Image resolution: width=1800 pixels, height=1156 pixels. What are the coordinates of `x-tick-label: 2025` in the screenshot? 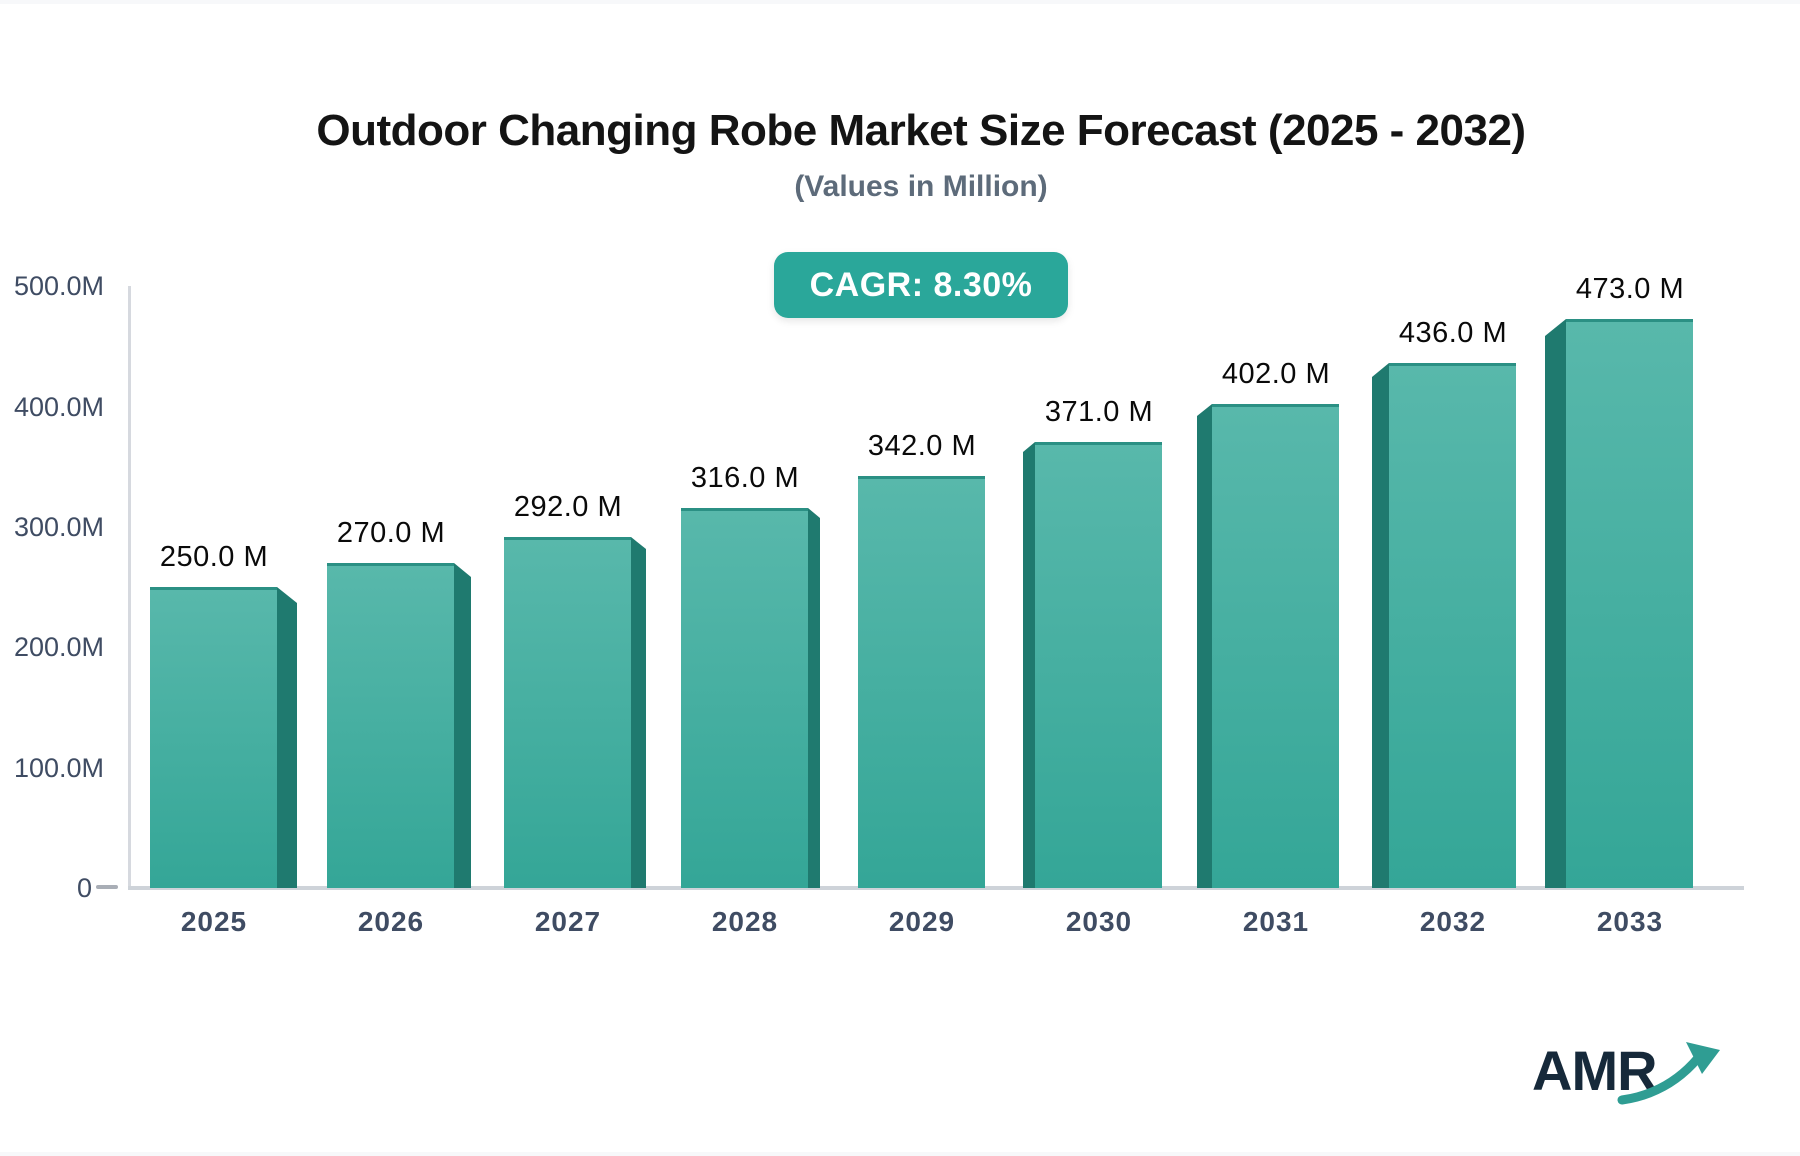 It's located at (214, 921).